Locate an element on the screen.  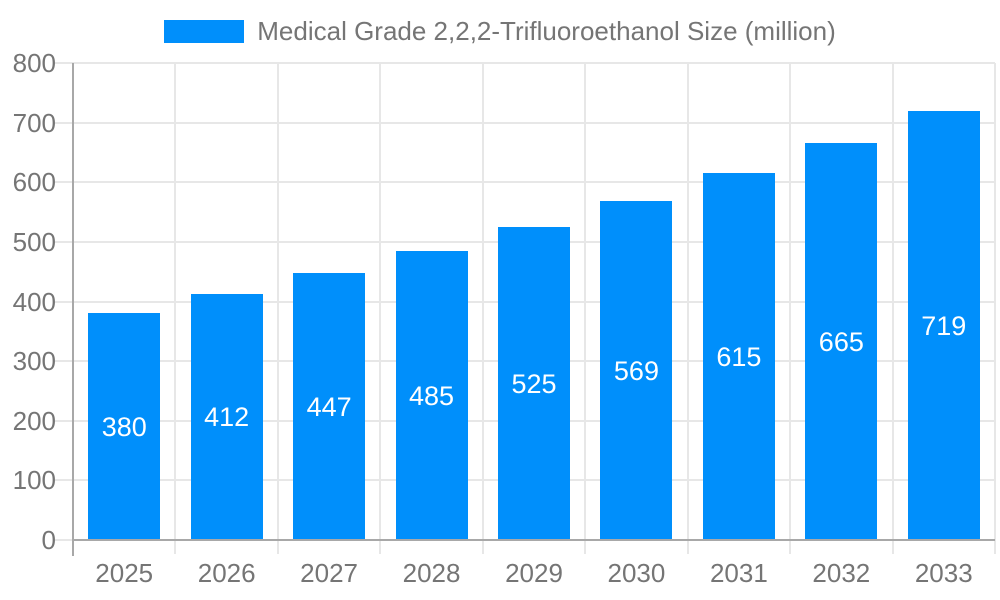
x-tick-label: 2032 is located at coordinates (841, 573).